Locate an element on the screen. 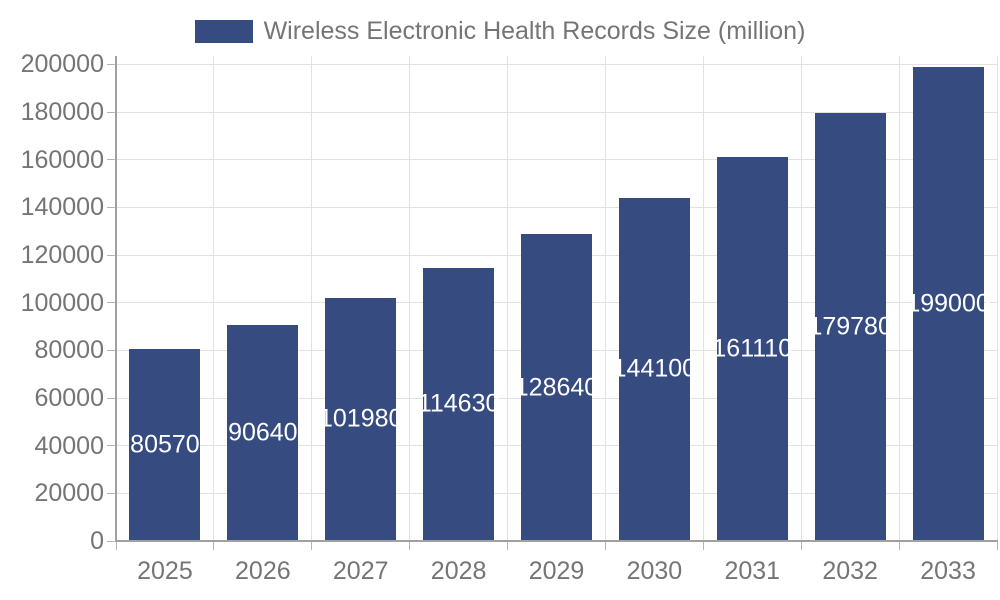  y-tick-label: 140000 is located at coordinates (62, 207).